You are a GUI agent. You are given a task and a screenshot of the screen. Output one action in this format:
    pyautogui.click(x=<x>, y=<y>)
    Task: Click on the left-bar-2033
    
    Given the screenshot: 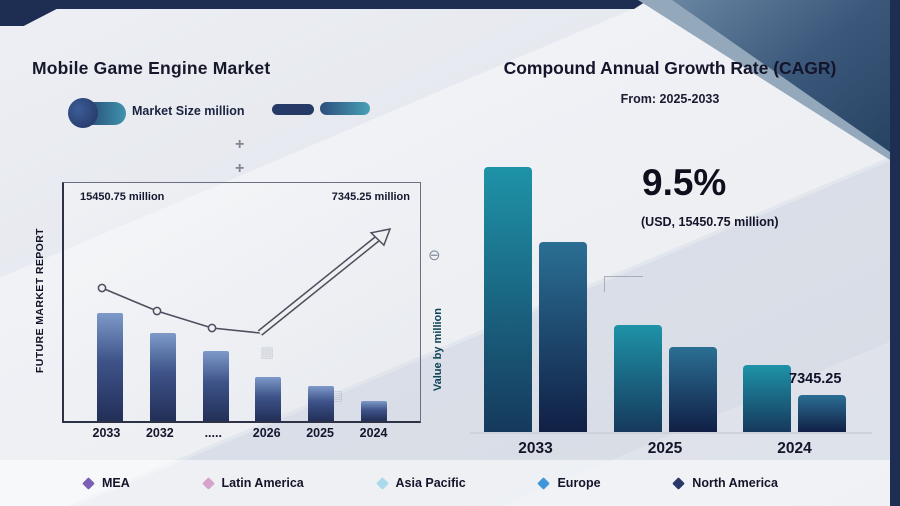 What is the action you would take?
    pyautogui.click(x=109, y=367)
    